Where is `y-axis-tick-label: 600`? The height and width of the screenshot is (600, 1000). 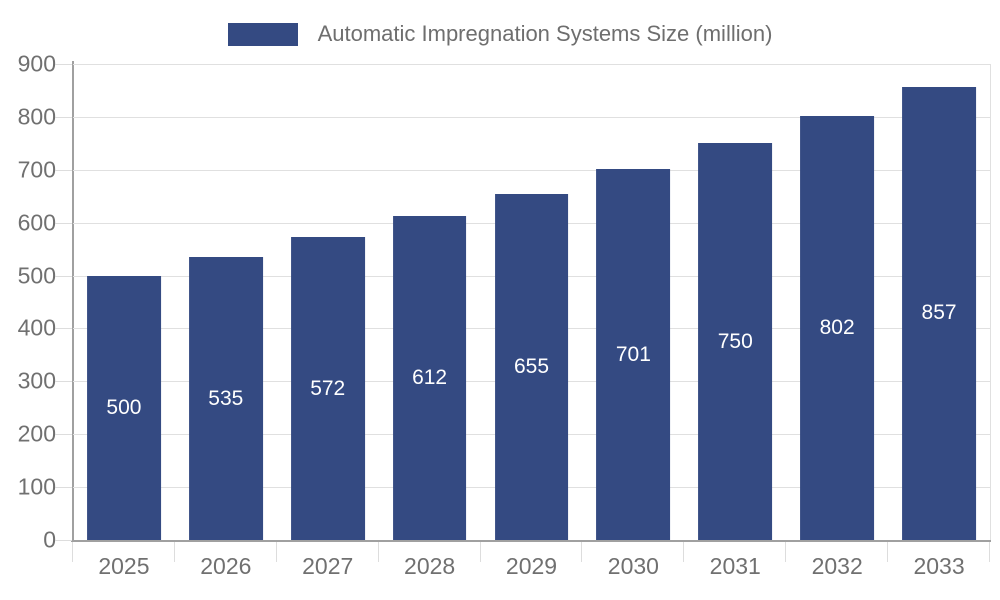 y-axis-tick-label: 600 is located at coordinates (36, 222).